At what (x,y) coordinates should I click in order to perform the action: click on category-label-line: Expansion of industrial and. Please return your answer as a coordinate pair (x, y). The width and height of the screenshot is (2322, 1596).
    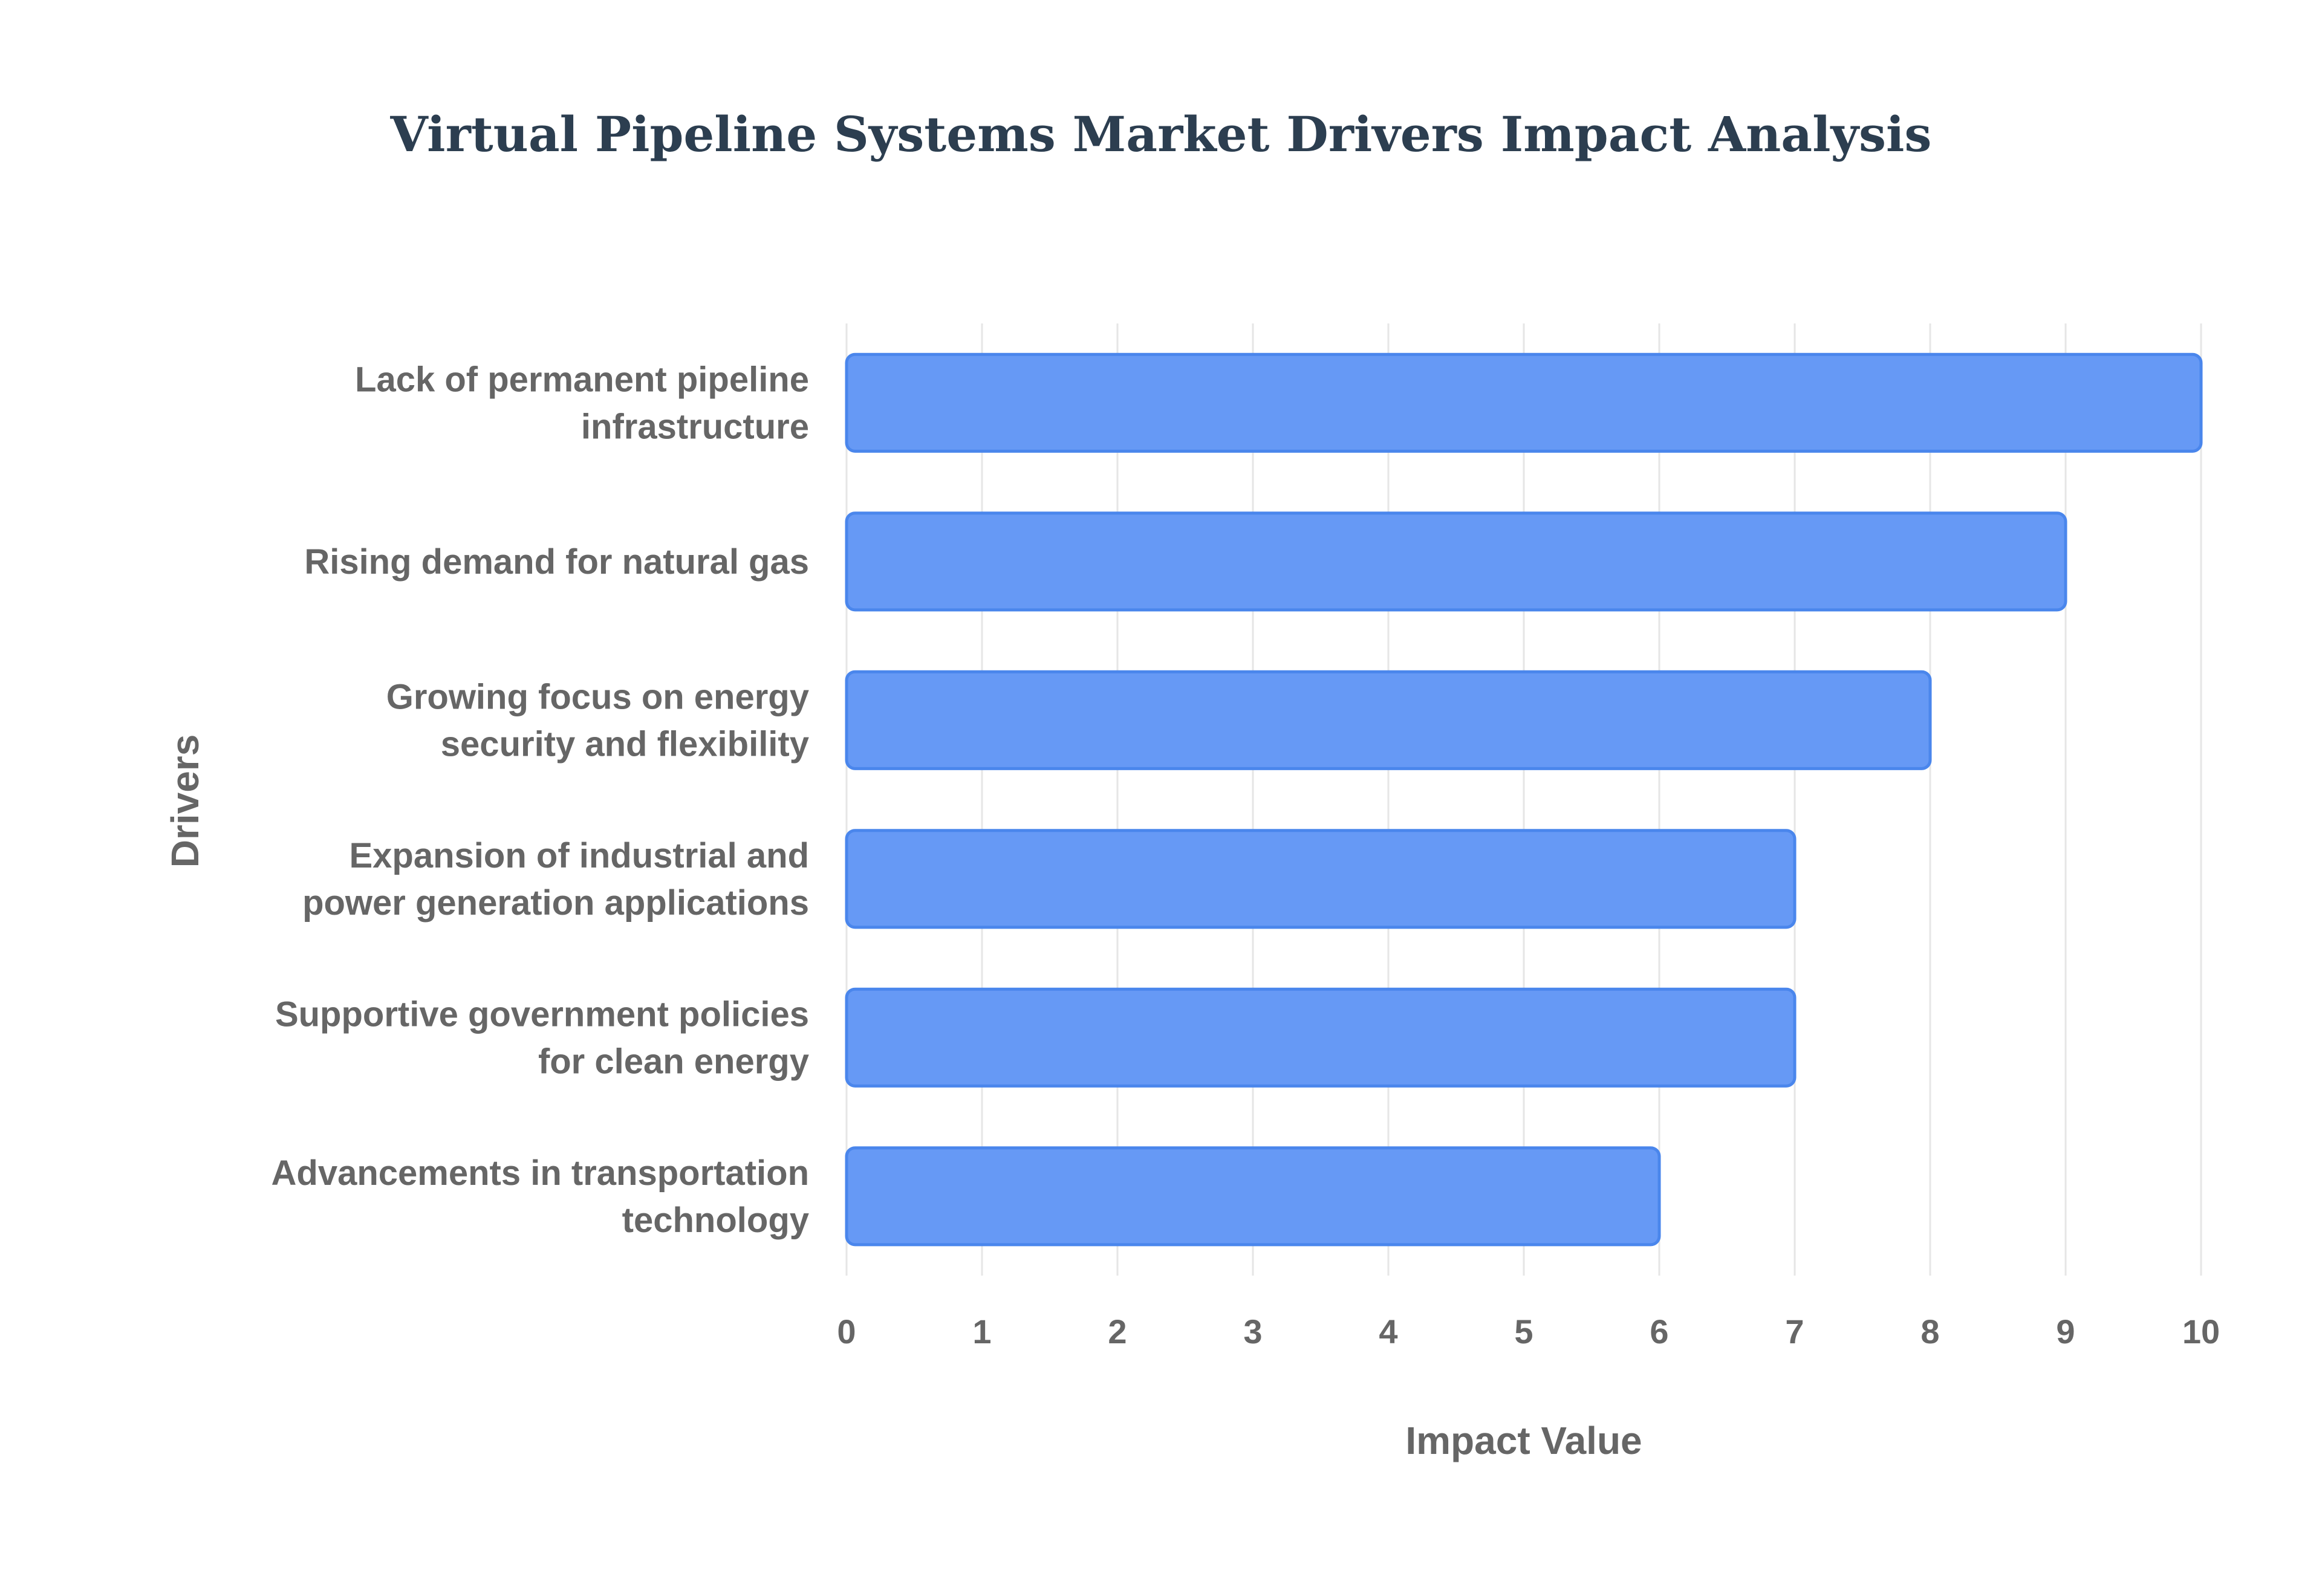
    Looking at the image, I should click on (579, 855).